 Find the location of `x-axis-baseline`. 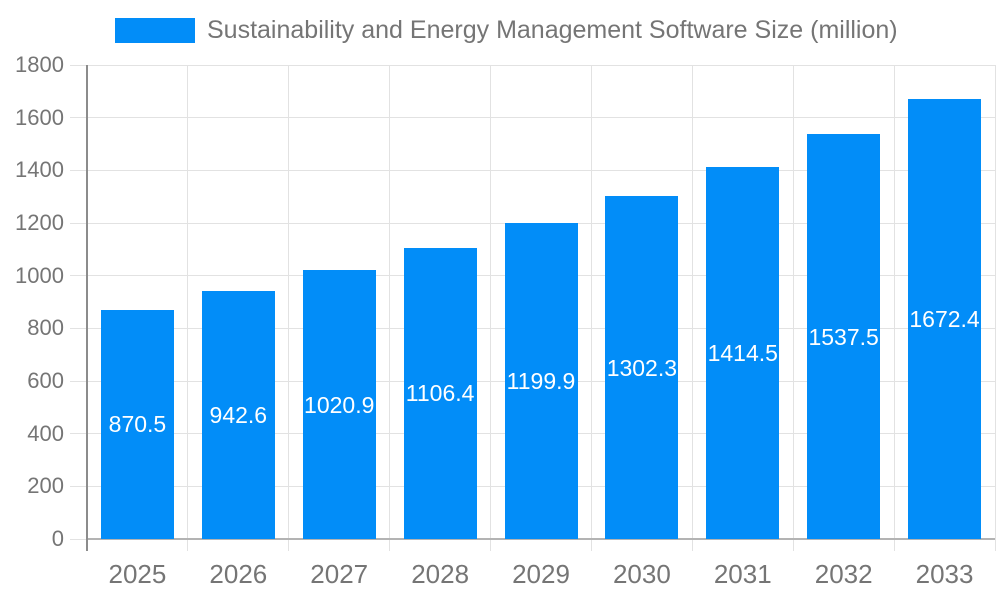

x-axis-baseline is located at coordinates (541, 539).